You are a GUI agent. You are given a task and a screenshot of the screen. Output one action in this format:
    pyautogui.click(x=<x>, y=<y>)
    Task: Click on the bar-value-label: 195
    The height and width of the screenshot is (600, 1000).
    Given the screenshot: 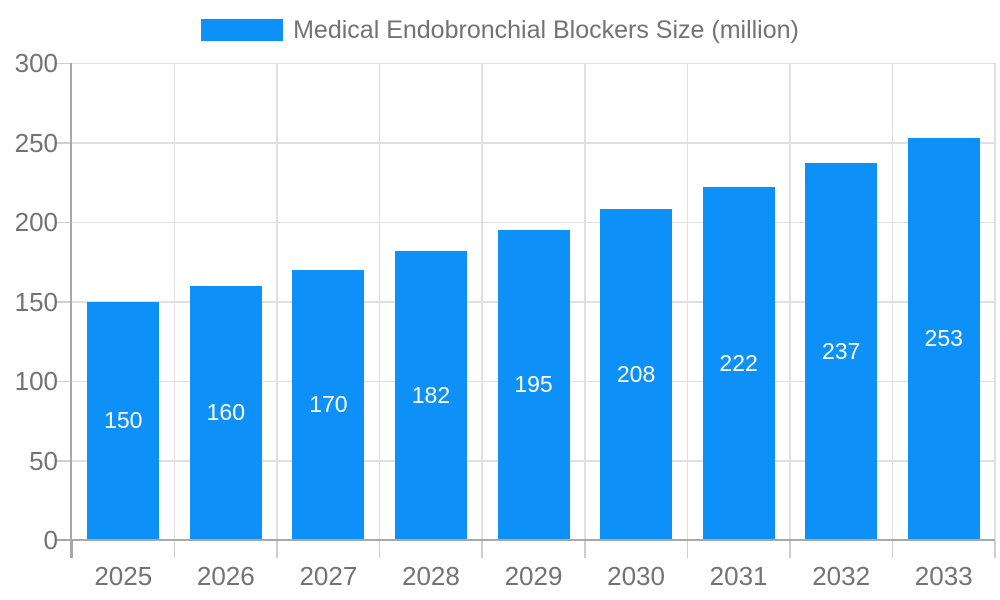 What is the action you would take?
    pyautogui.click(x=533, y=384)
    